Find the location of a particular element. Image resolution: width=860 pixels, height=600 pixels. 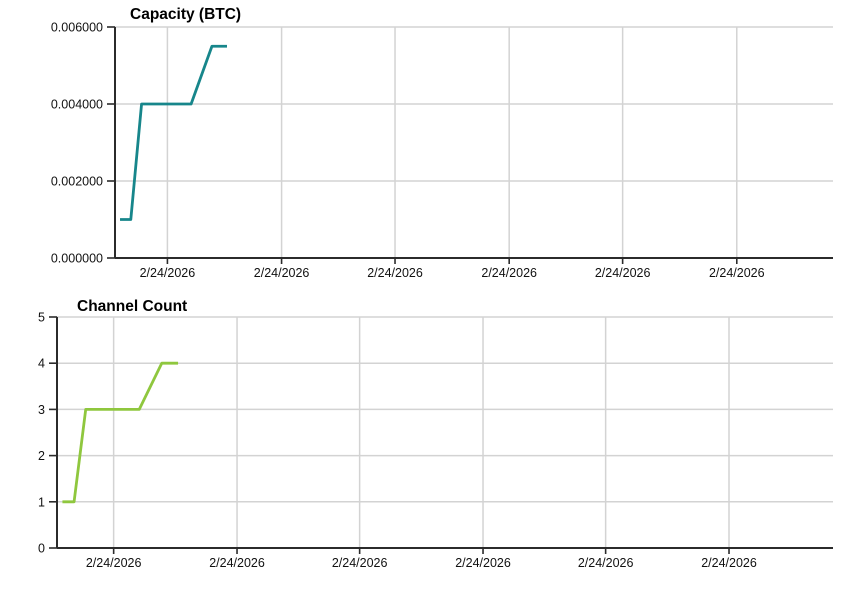

y-tick-label: 2 is located at coordinates (41, 456).